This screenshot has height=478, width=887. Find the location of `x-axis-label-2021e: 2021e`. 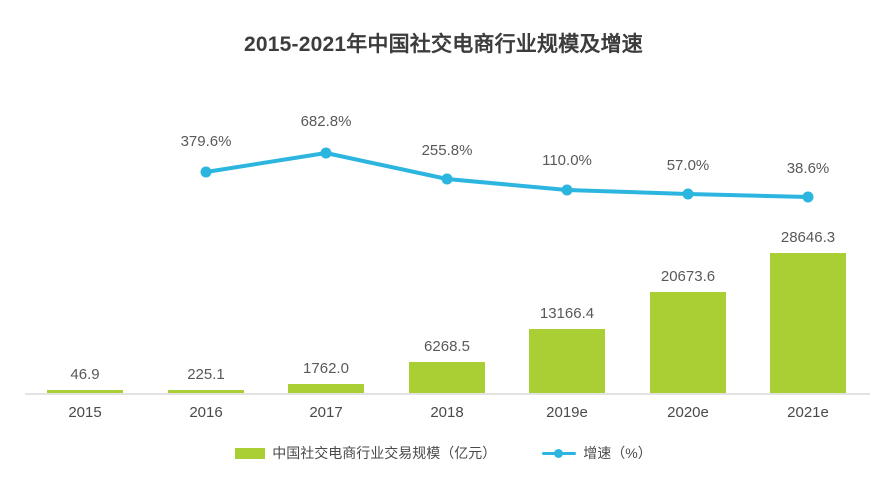

x-axis-label-2021e: 2021e is located at coordinates (808, 412).